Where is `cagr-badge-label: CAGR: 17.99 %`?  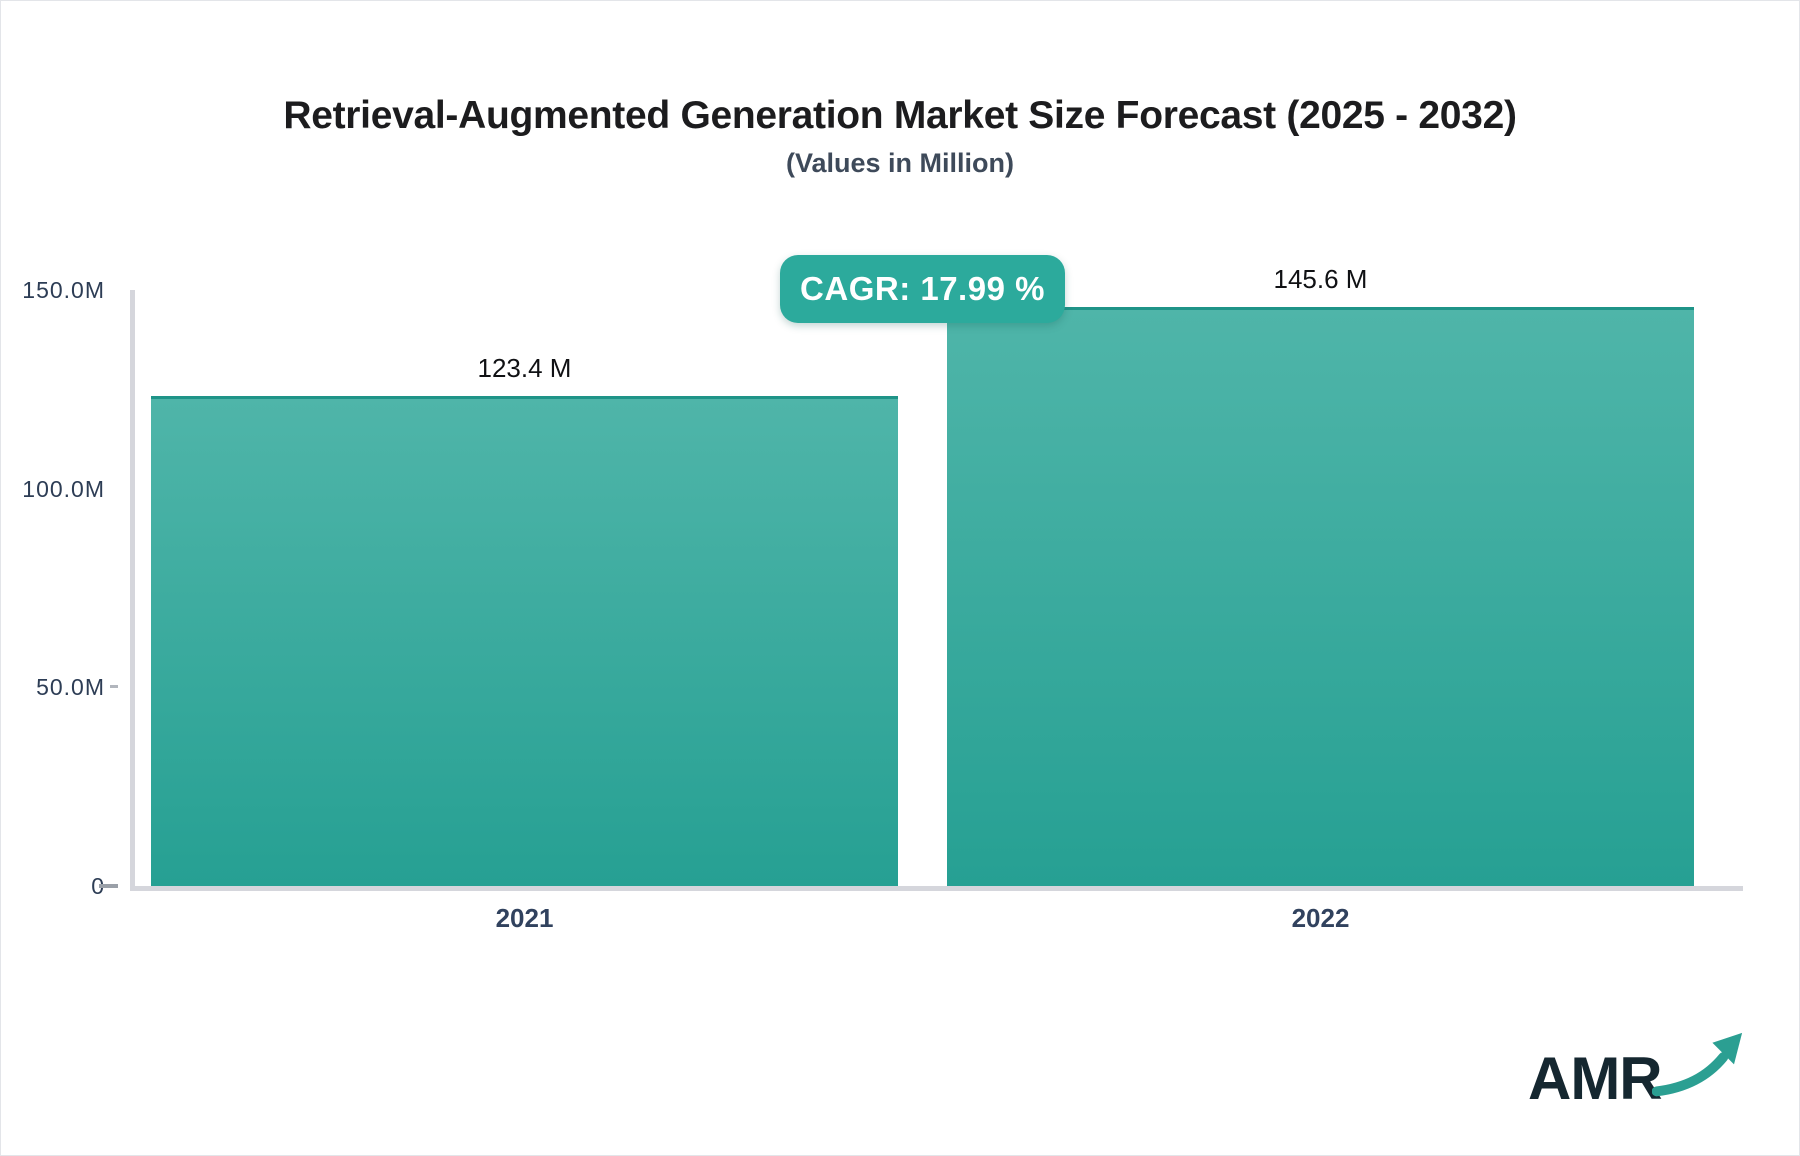
cagr-badge-label: CAGR: 17.99 % is located at coordinates (922, 288).